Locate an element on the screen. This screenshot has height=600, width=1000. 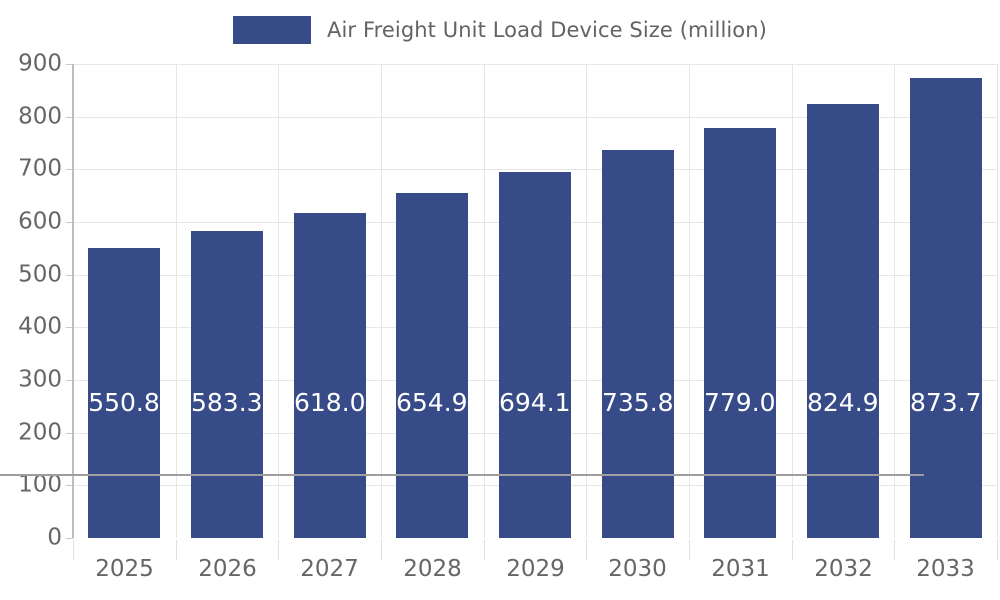
y-axis-tick-labels: 0 100 200 300 400 500 600 700 800 900 is located at coordinates (31, 300).